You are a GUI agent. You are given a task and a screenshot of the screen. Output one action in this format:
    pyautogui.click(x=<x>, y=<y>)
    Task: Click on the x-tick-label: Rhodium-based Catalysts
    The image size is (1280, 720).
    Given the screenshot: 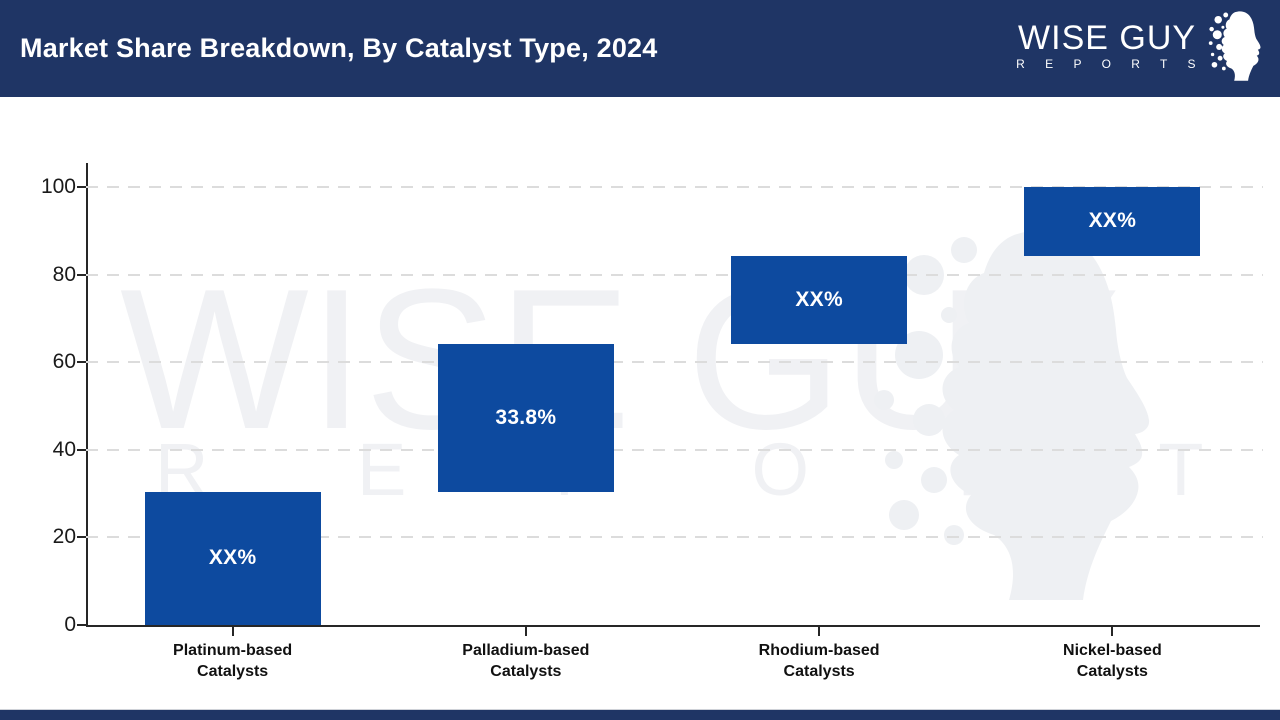 What is the action you would take?
    pyautogui.click(x=819, y=661)
    